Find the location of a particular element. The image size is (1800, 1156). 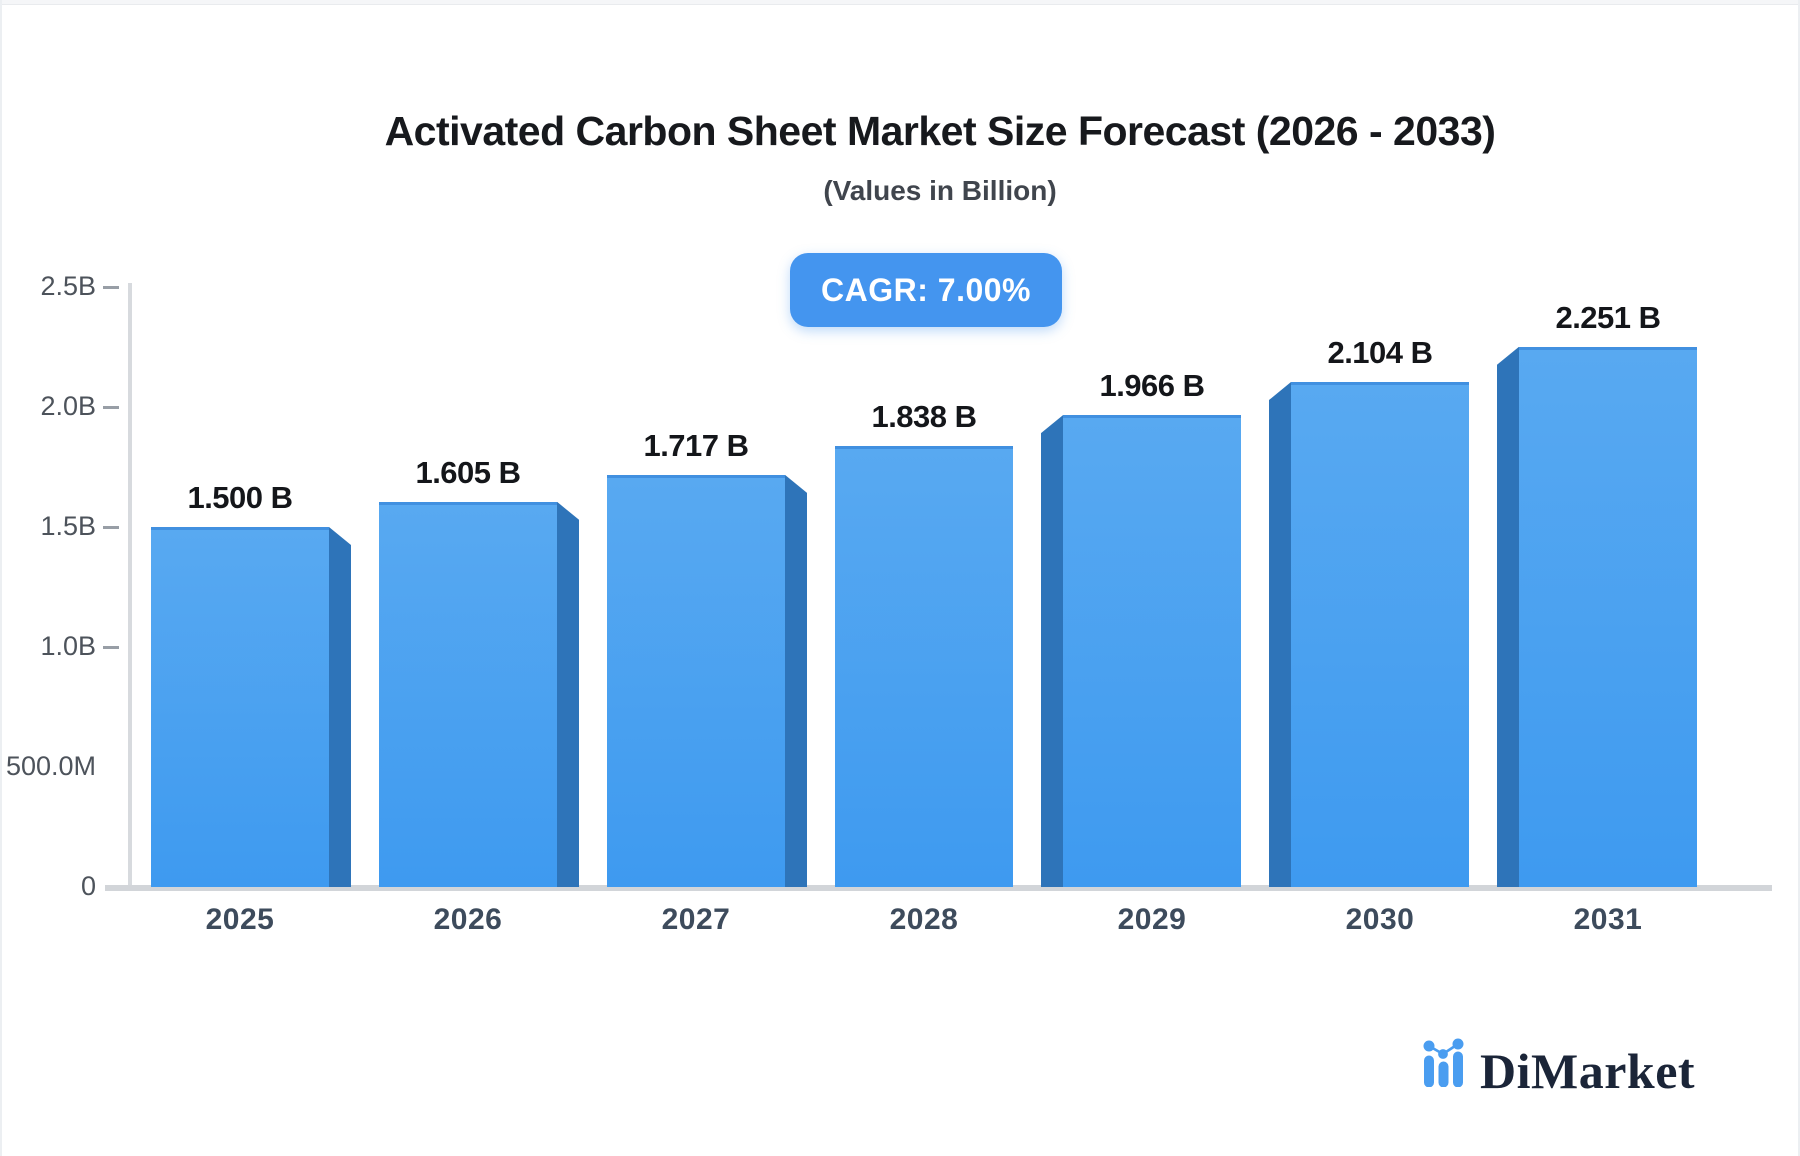

x-axis-line is located at coordinates (938, 888).